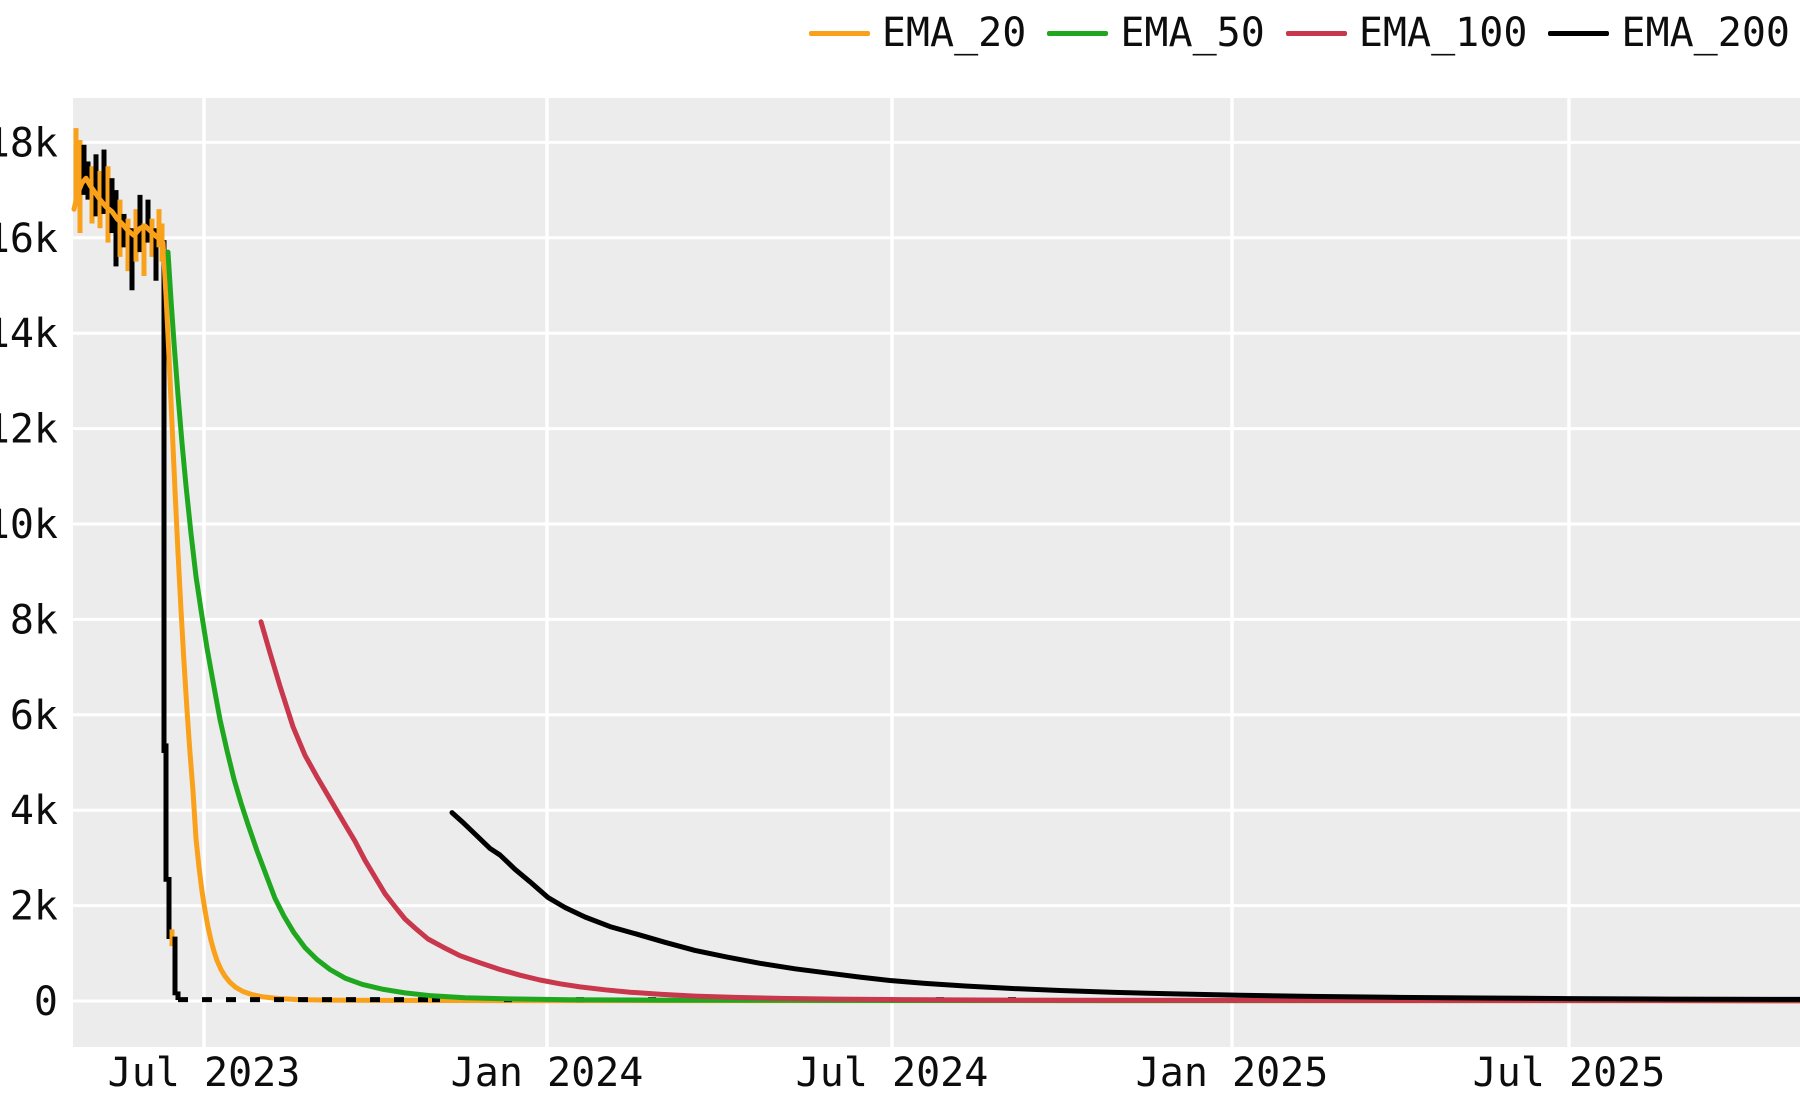 The width and height of the screenshot is (1800, 1100). Describe the element at coordinates (29, 572) in the screenshot. I see `y-tick-labels: 0 2k 4k 6k 8k 10k 12k 14k 16k 18k` at that location.